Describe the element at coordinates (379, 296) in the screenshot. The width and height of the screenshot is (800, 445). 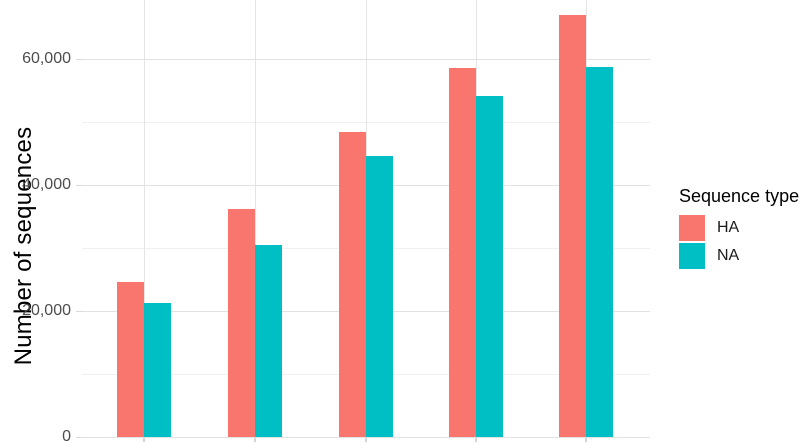
I see `bar-na-group3` at that location.